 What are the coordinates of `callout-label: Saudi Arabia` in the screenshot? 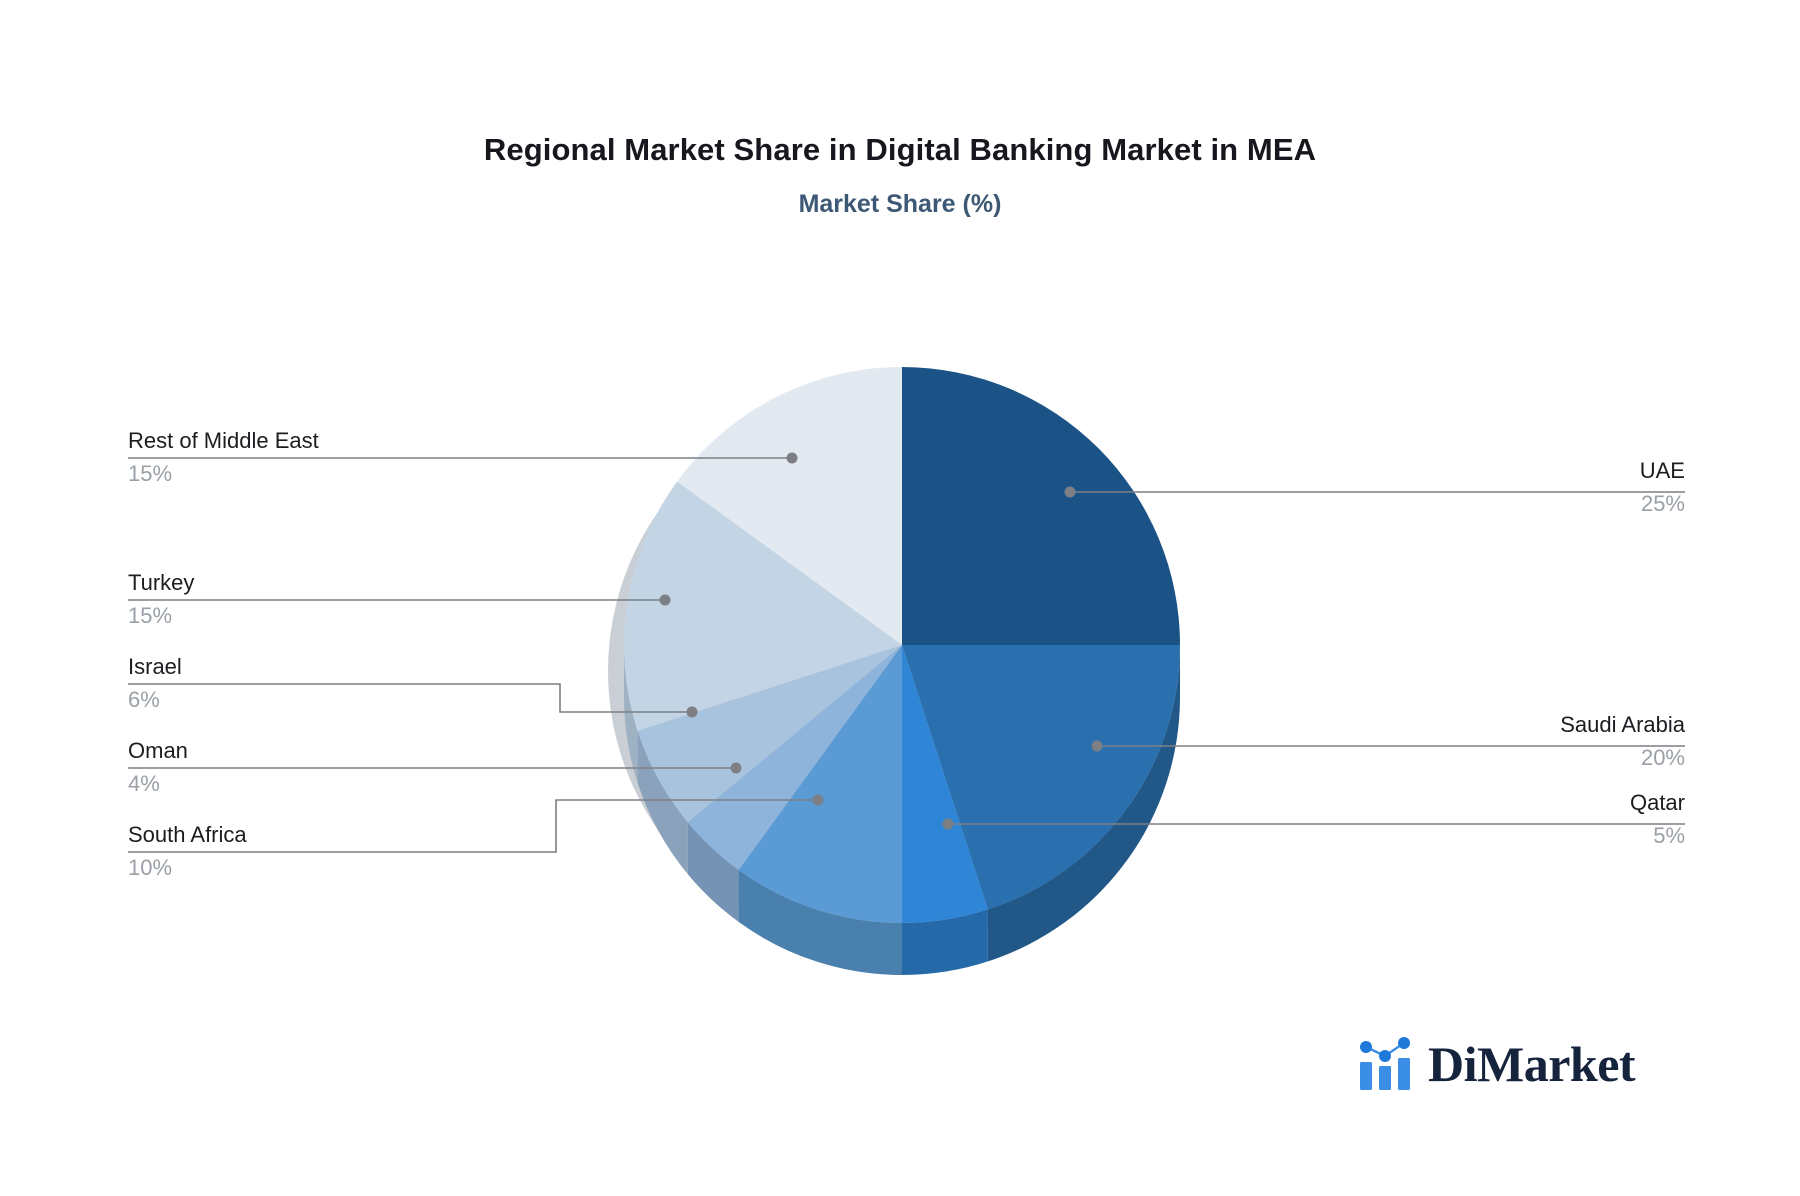 It's located at (1622, 724).